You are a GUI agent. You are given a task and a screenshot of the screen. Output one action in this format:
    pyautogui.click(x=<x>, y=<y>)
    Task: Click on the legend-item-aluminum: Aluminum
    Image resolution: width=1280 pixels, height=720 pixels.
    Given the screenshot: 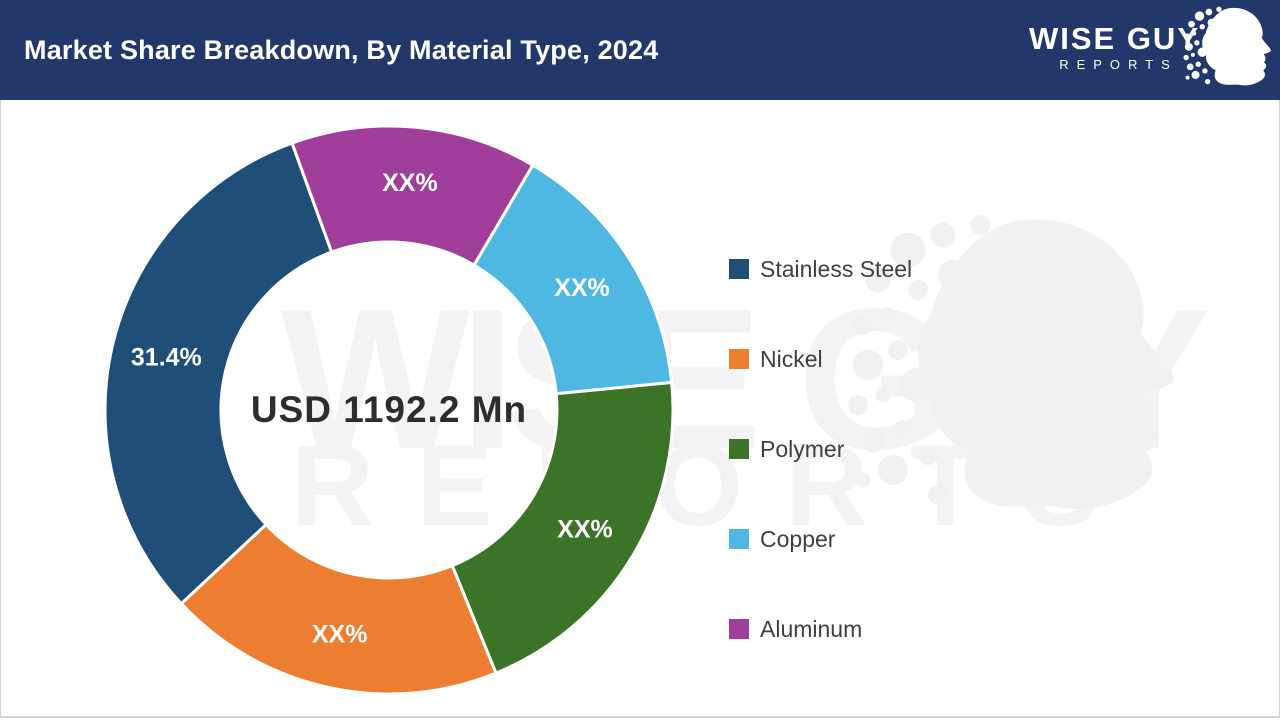 What is the action you would take?
    pyautogui.click(x=820, y=629)
    